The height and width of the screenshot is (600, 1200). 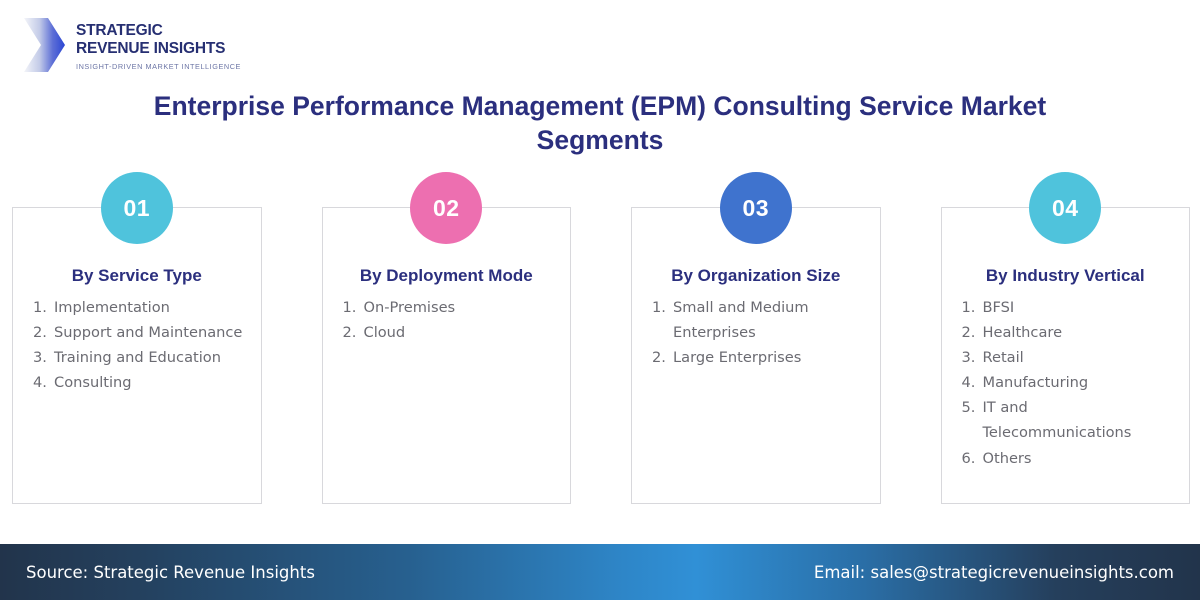 I want to click on brand-line-2: REVENUE INSIGHTS, so click(x=151, y=48).